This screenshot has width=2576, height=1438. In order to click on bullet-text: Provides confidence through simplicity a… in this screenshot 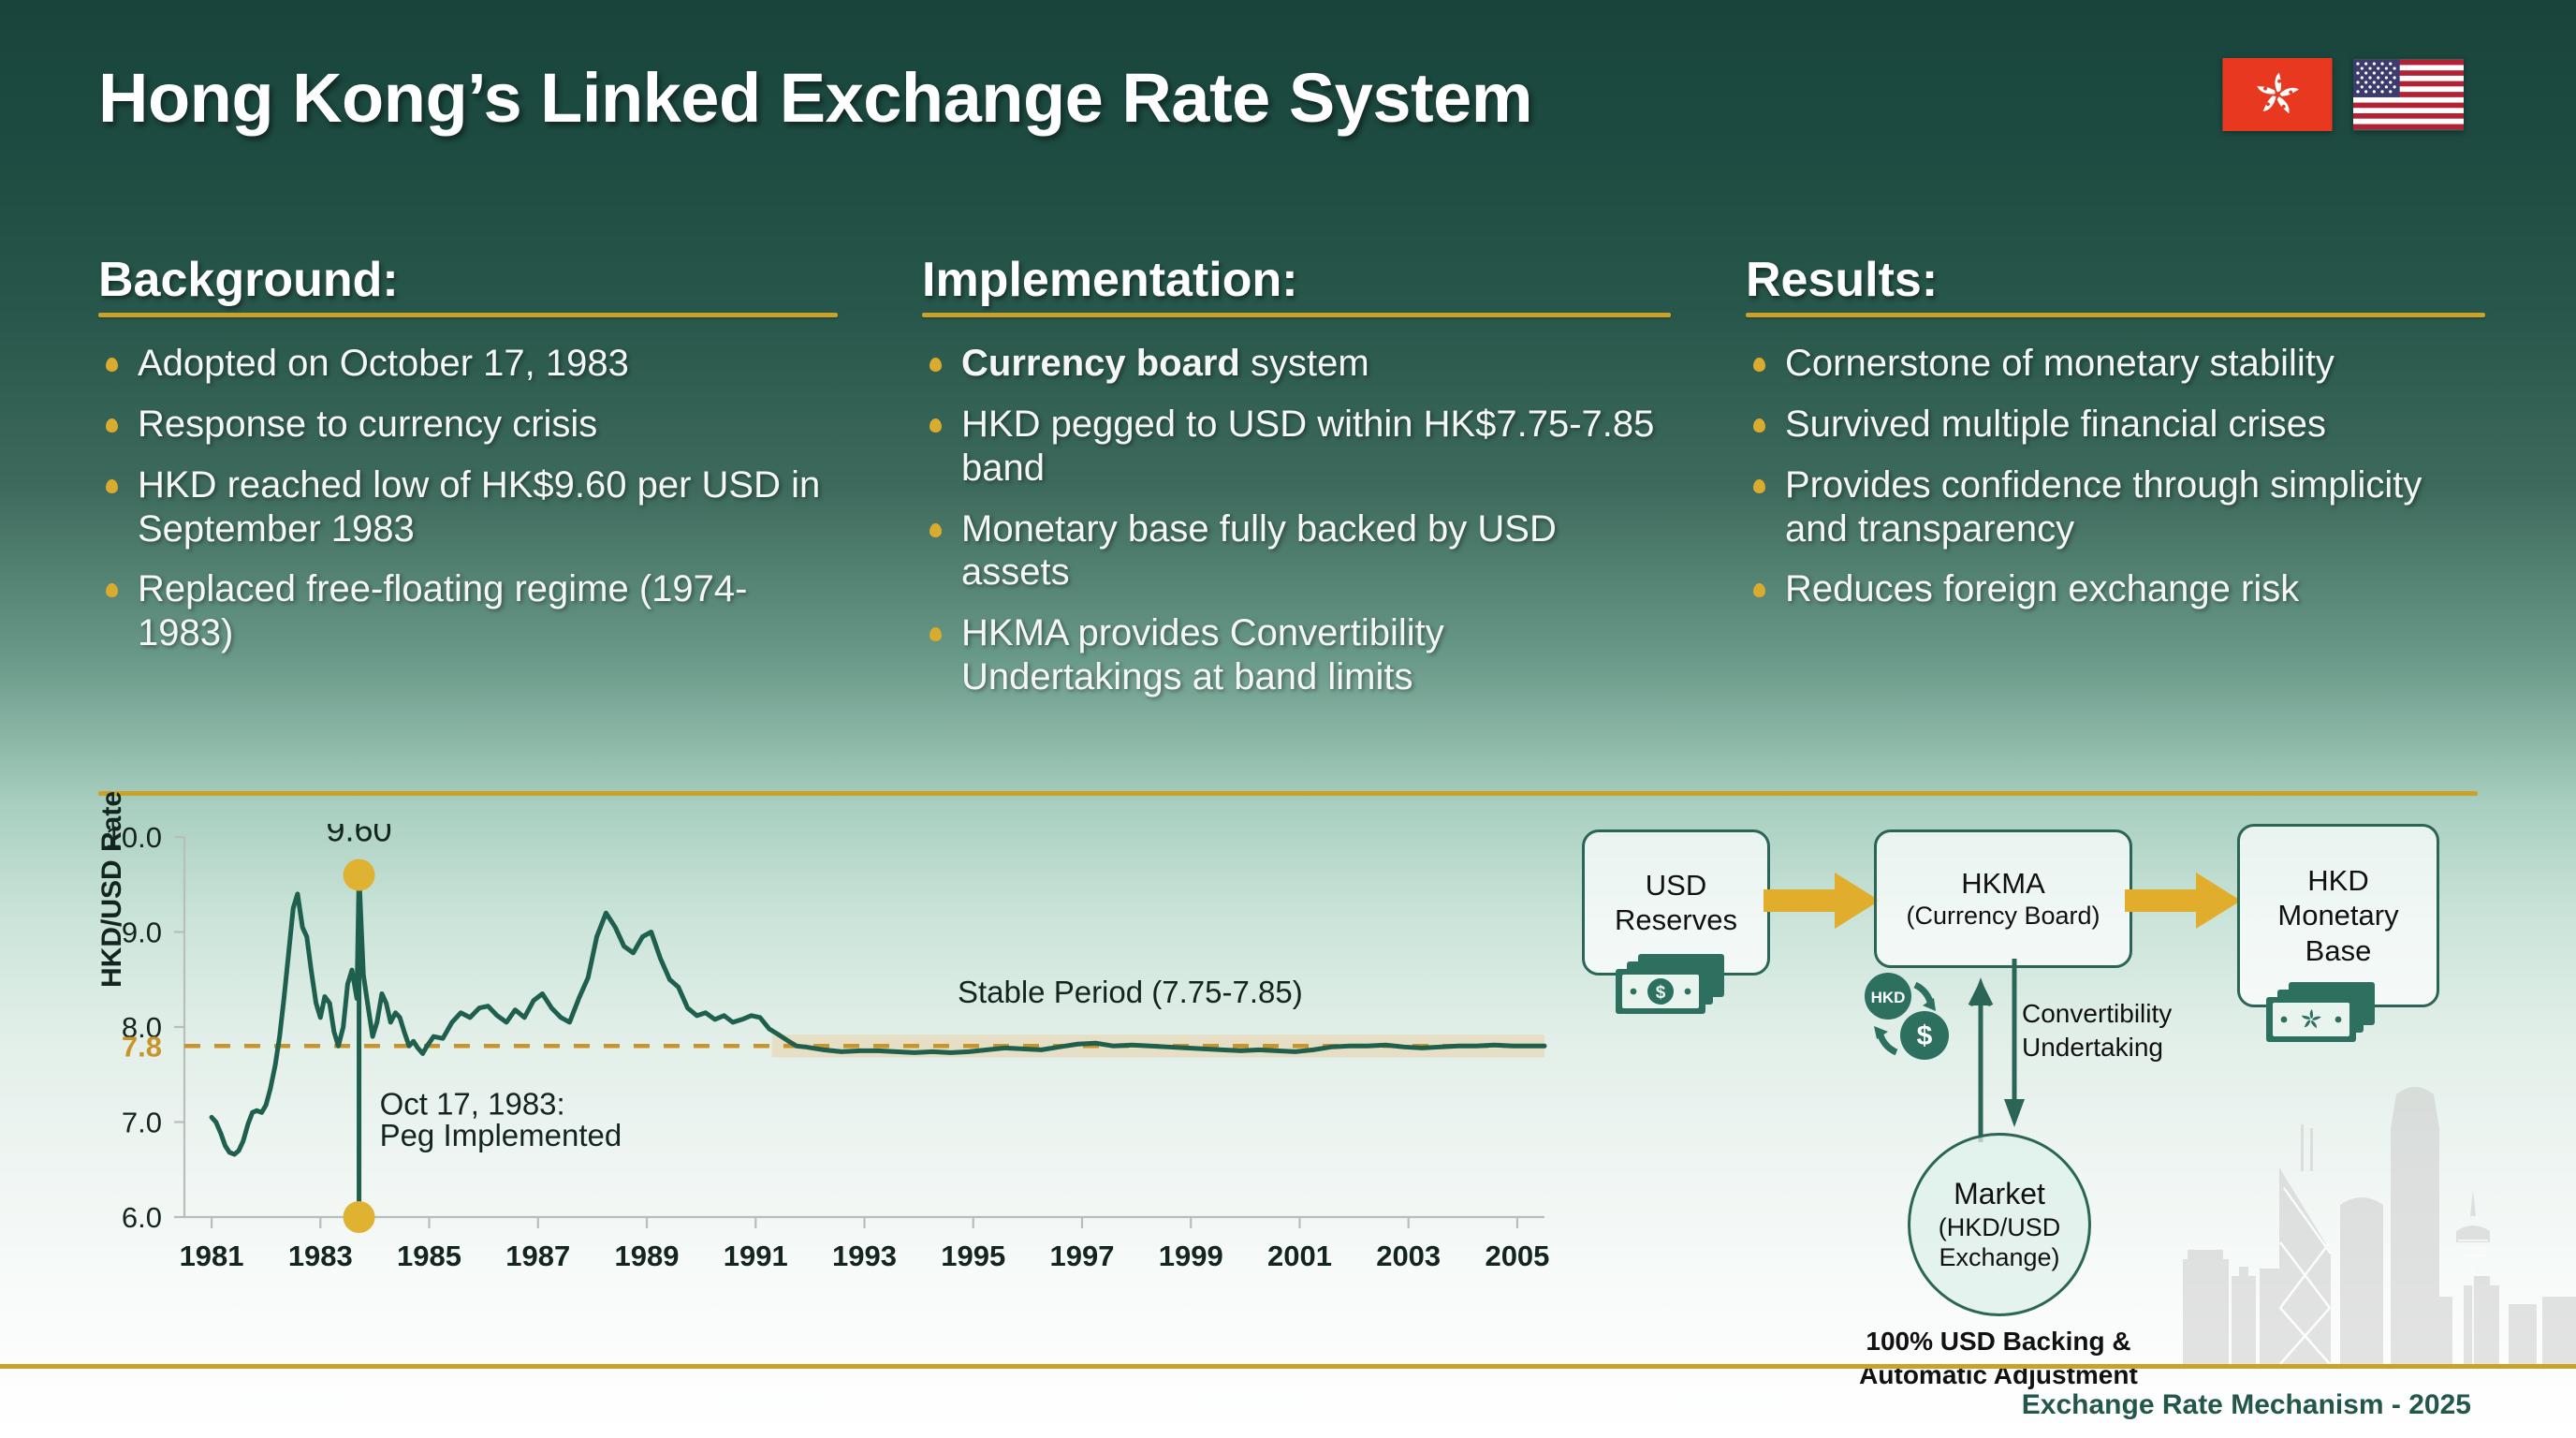, I will do `click(2103, 506)`.